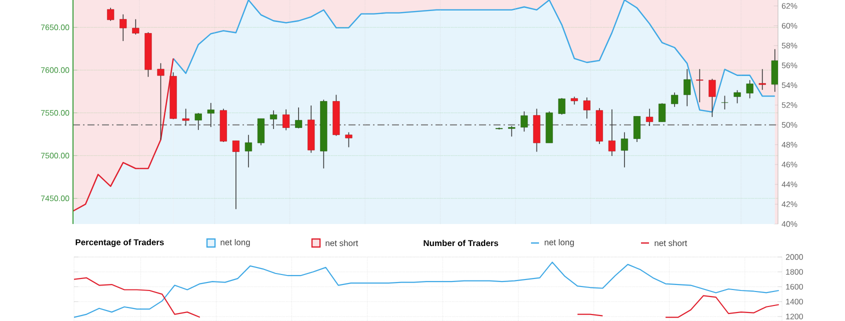 Image resolution: width=845 pixels, height=321 pixels. Describe the element at coordinates (461, 243) in the screenshot. I see `legend-title: Number of Traders` at that location.